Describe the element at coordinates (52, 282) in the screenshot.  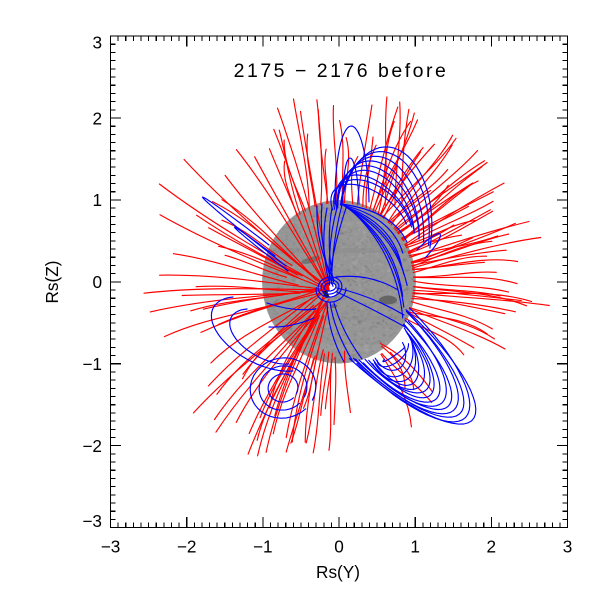
I see `svg-text: Rs(Z)` at that location.